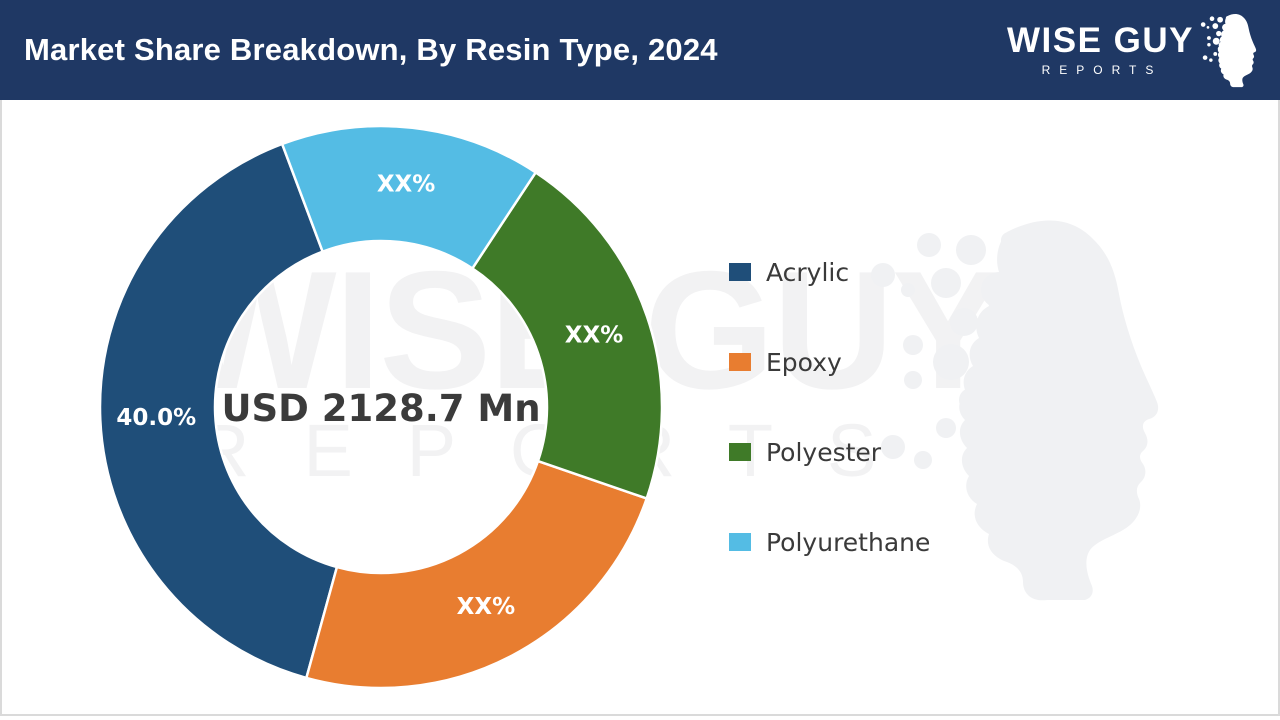 Image resolution: width=1280 pixels, height=720 pixels. I want to click on slice-label-polyester: XX%, so click(594, 335).